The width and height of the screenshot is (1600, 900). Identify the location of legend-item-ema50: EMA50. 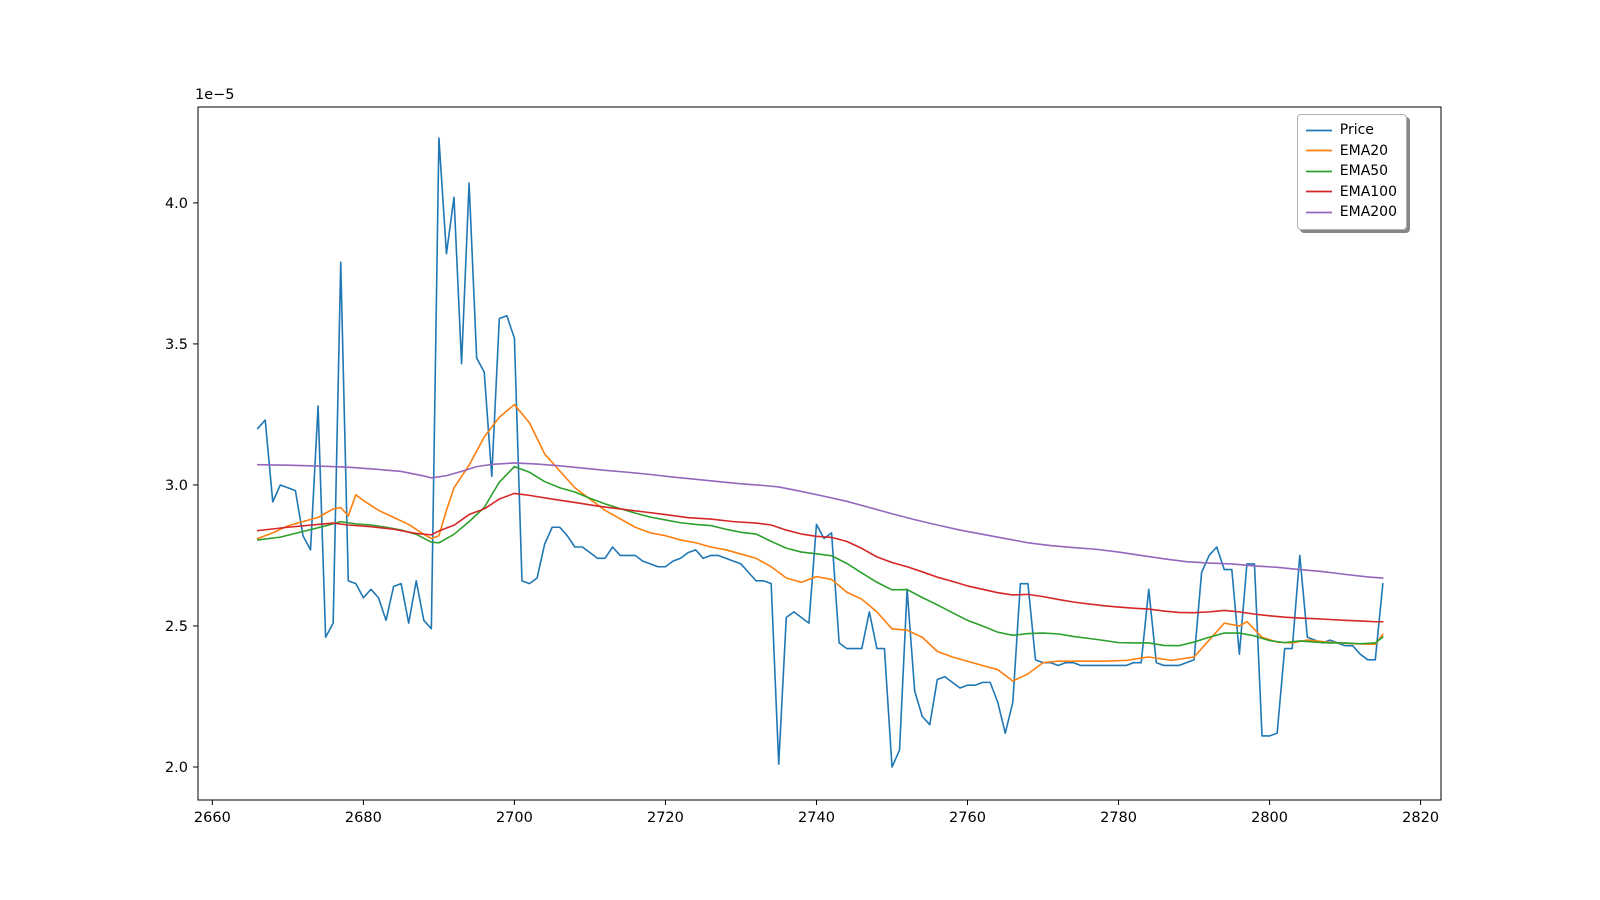
(1351, 171).